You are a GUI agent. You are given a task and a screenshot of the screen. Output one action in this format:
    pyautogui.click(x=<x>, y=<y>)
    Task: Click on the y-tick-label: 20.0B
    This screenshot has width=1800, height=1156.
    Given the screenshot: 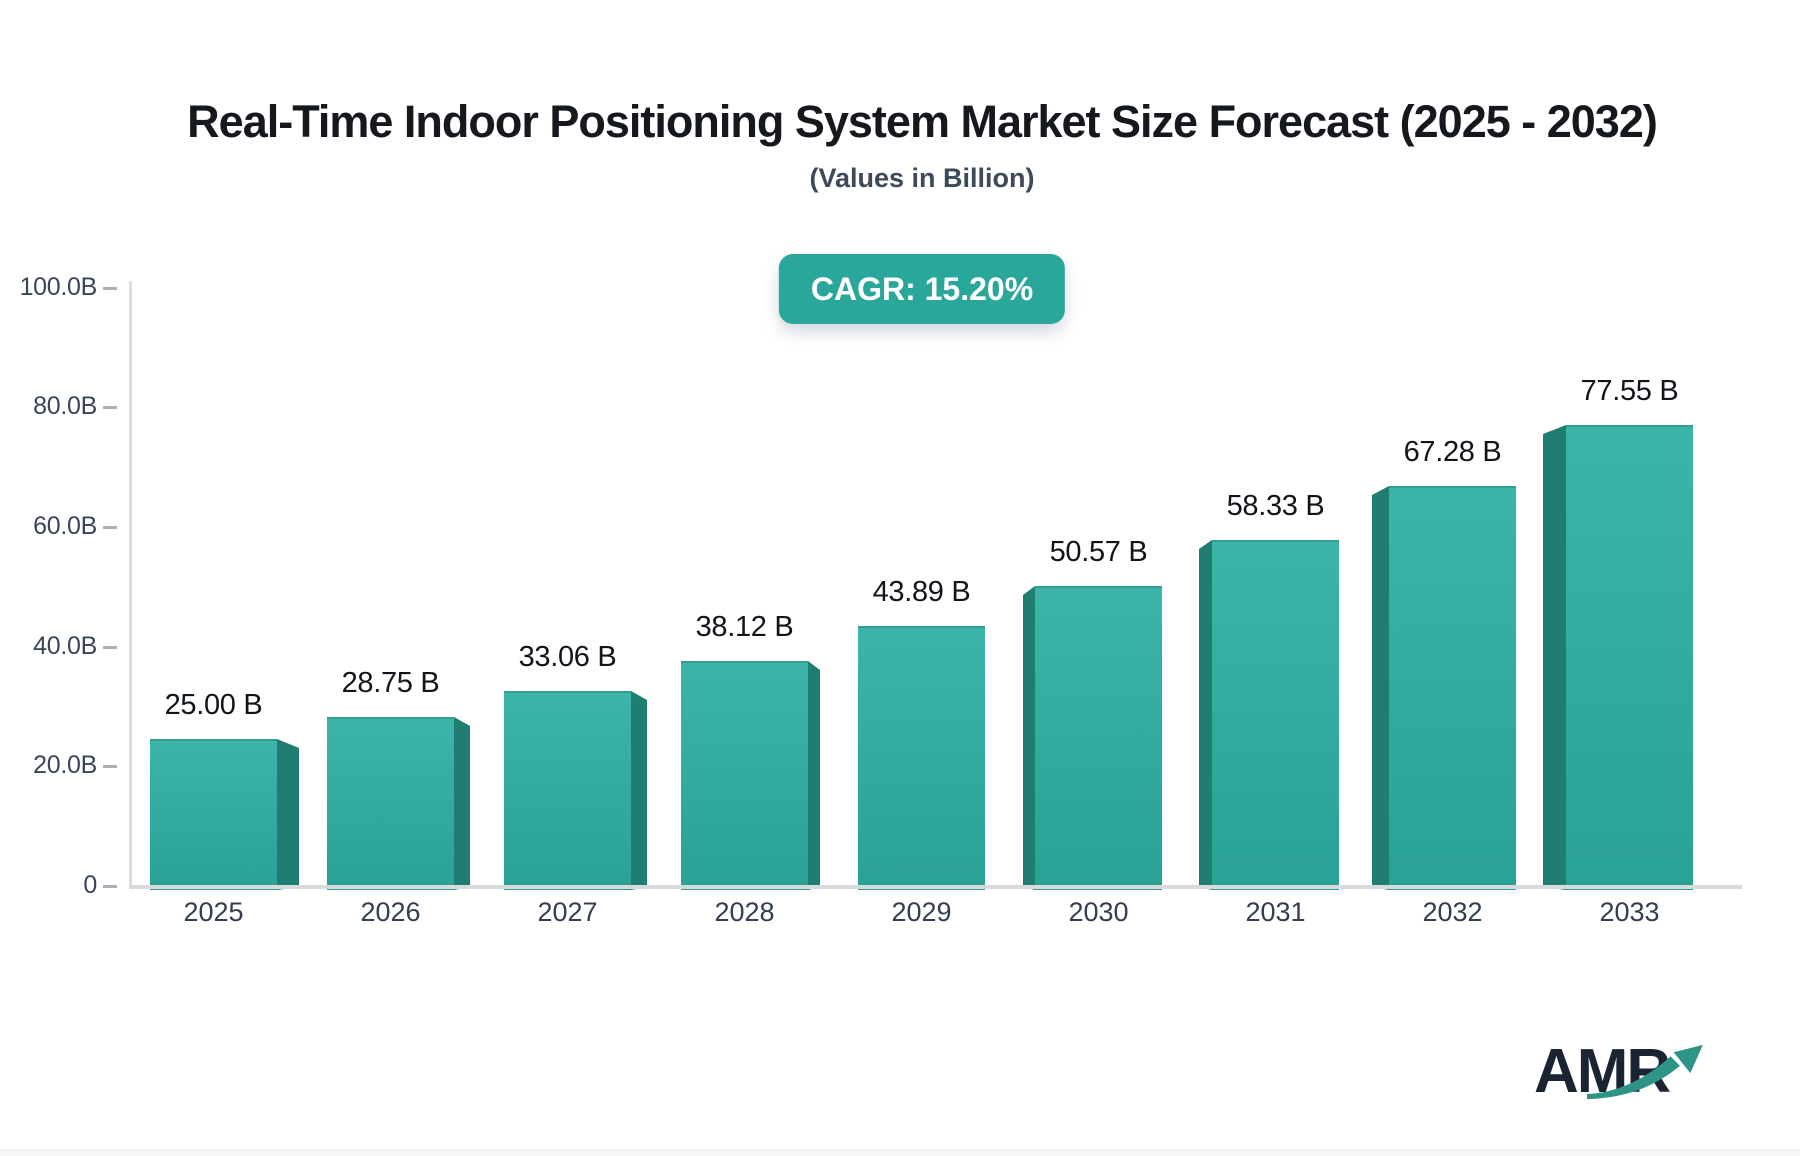 What is the action you would take?
    pyautogui.click(x=65, y=765)
    